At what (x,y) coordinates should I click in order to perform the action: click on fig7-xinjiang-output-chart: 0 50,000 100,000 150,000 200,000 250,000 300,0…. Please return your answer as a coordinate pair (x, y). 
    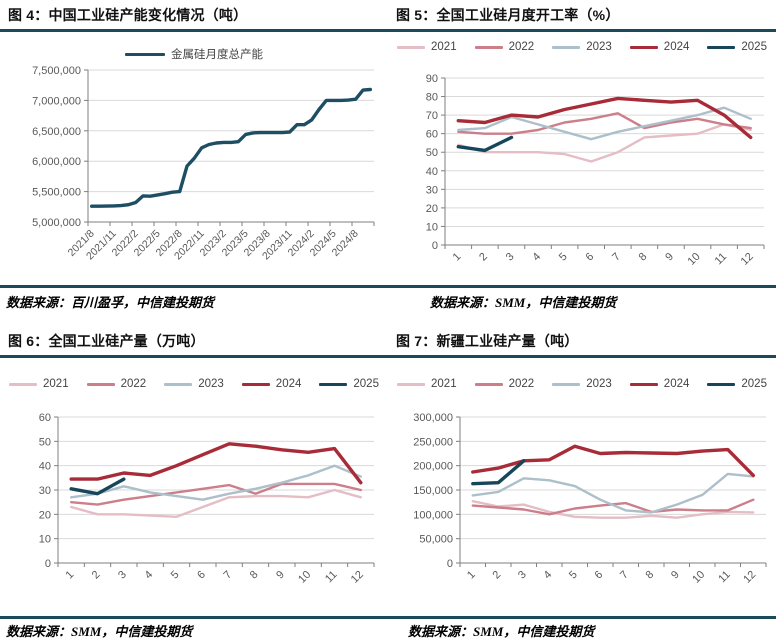
    Looking at the image, I should click on (590, 499).